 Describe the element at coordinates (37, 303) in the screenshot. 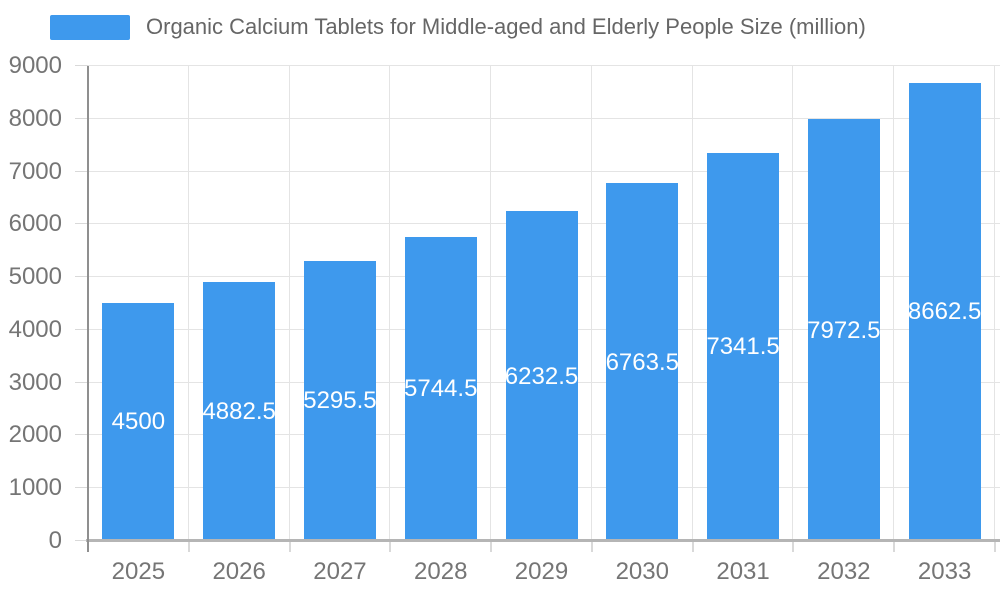

I see `y-axis-labels: 0 1000 2000 3000 4000 5000 6000 7000 8000 9000` at that location.